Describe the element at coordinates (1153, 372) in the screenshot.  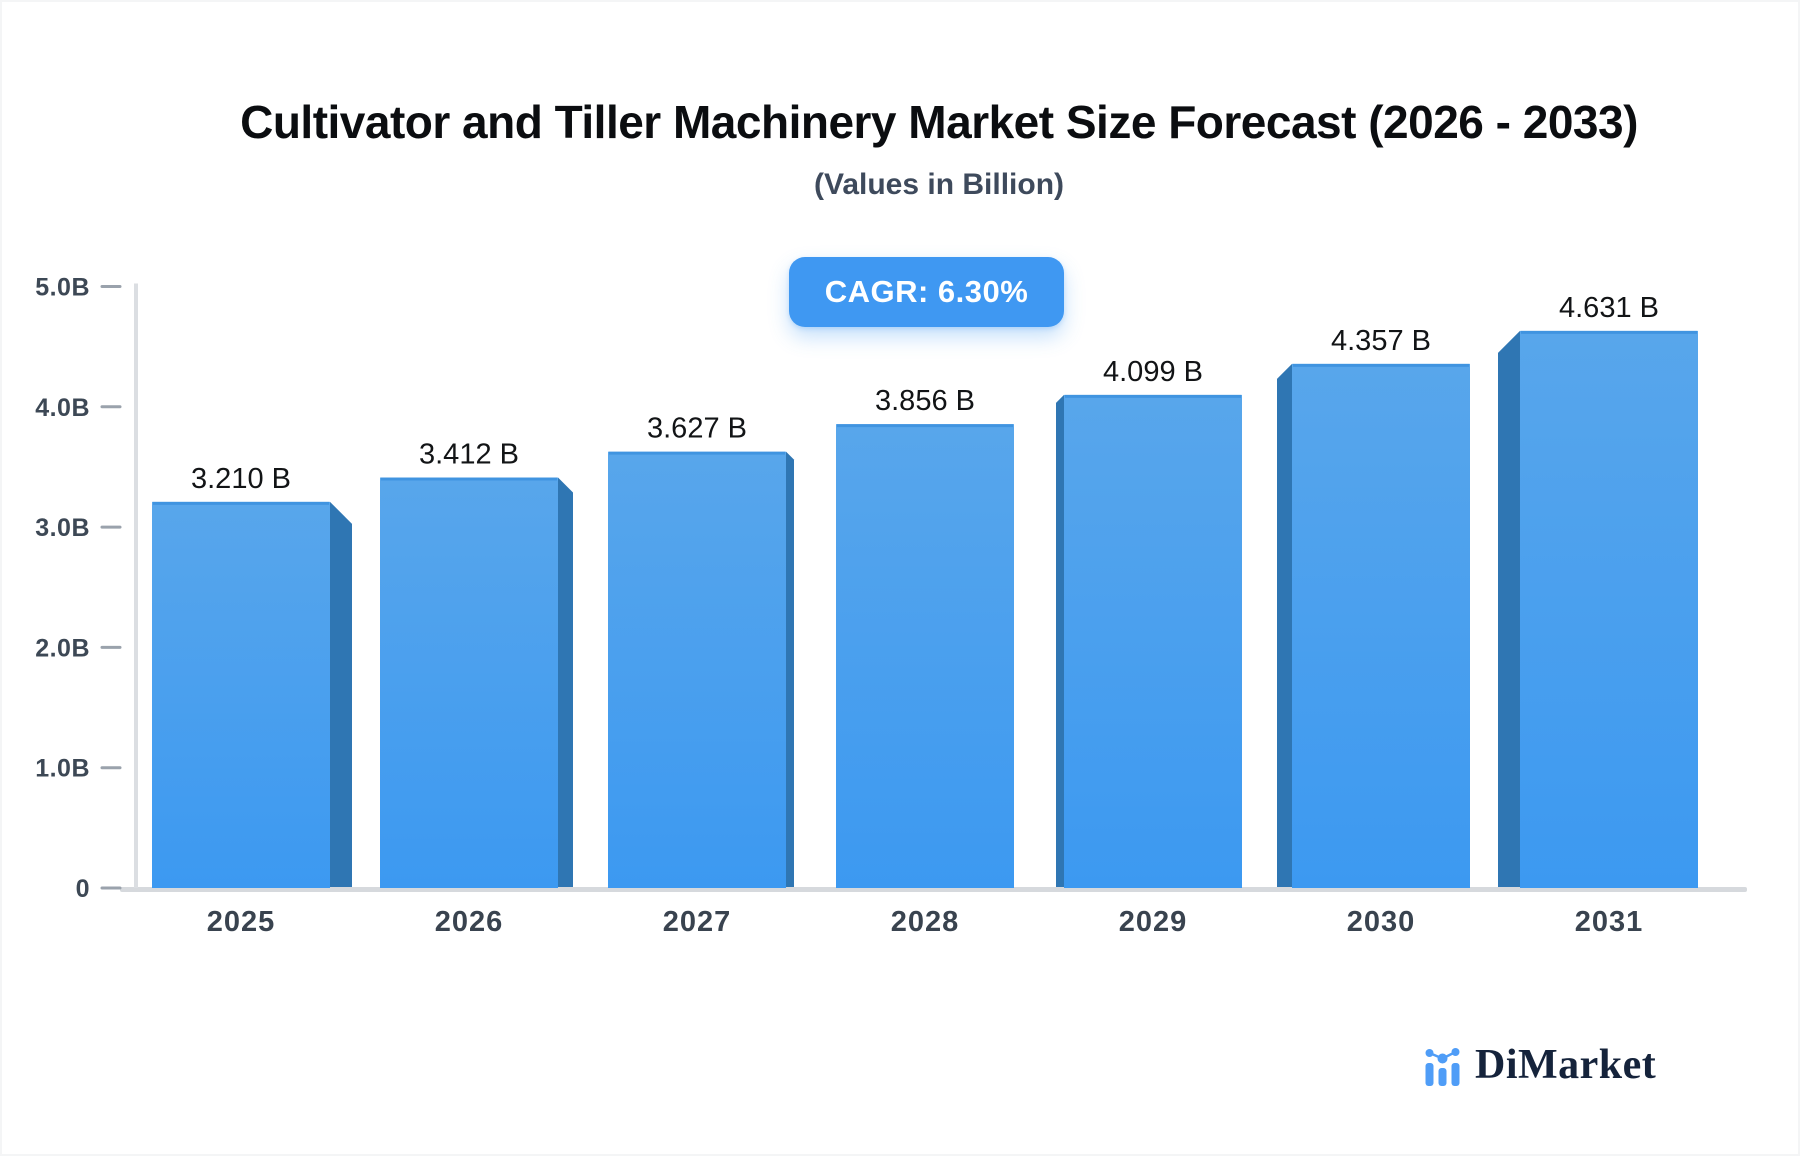
I see `bar-value-label: 4.099 B` at that location.